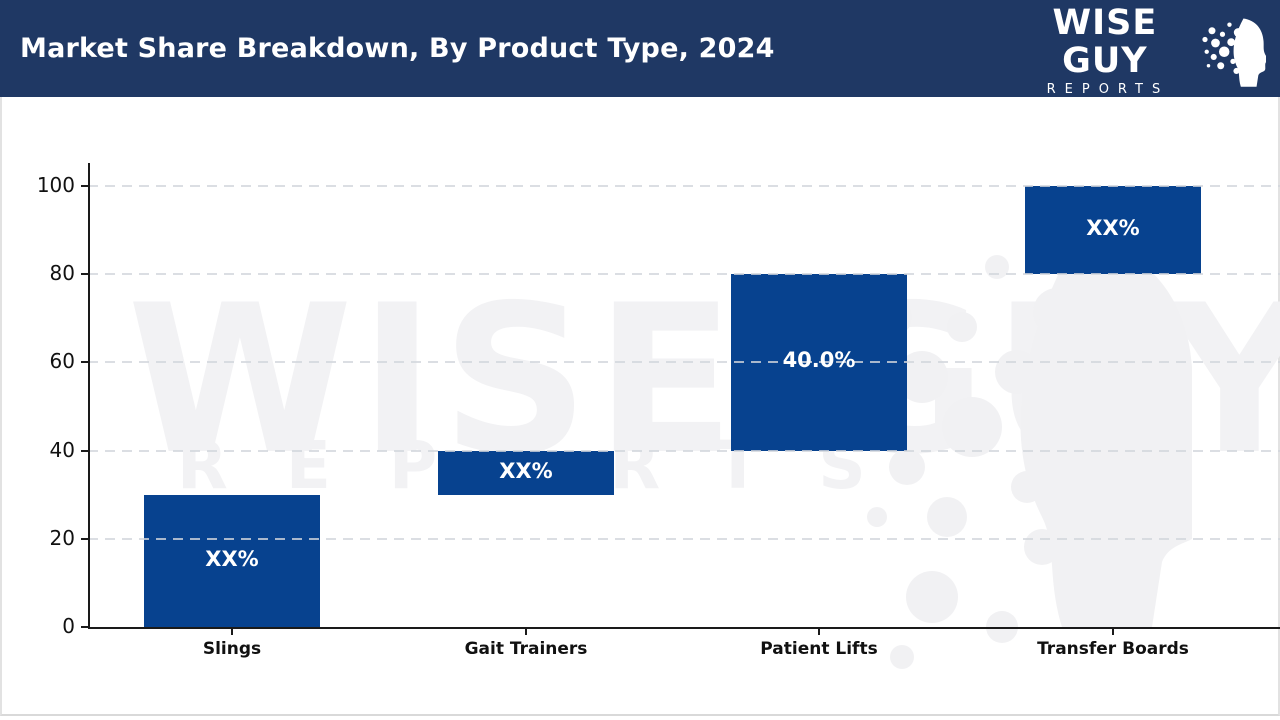  What do you see at coordinates (819, 649) in the screenshot?
I see `x-axis-category-label: Patient Lifts` at bounding box center [819, 649].